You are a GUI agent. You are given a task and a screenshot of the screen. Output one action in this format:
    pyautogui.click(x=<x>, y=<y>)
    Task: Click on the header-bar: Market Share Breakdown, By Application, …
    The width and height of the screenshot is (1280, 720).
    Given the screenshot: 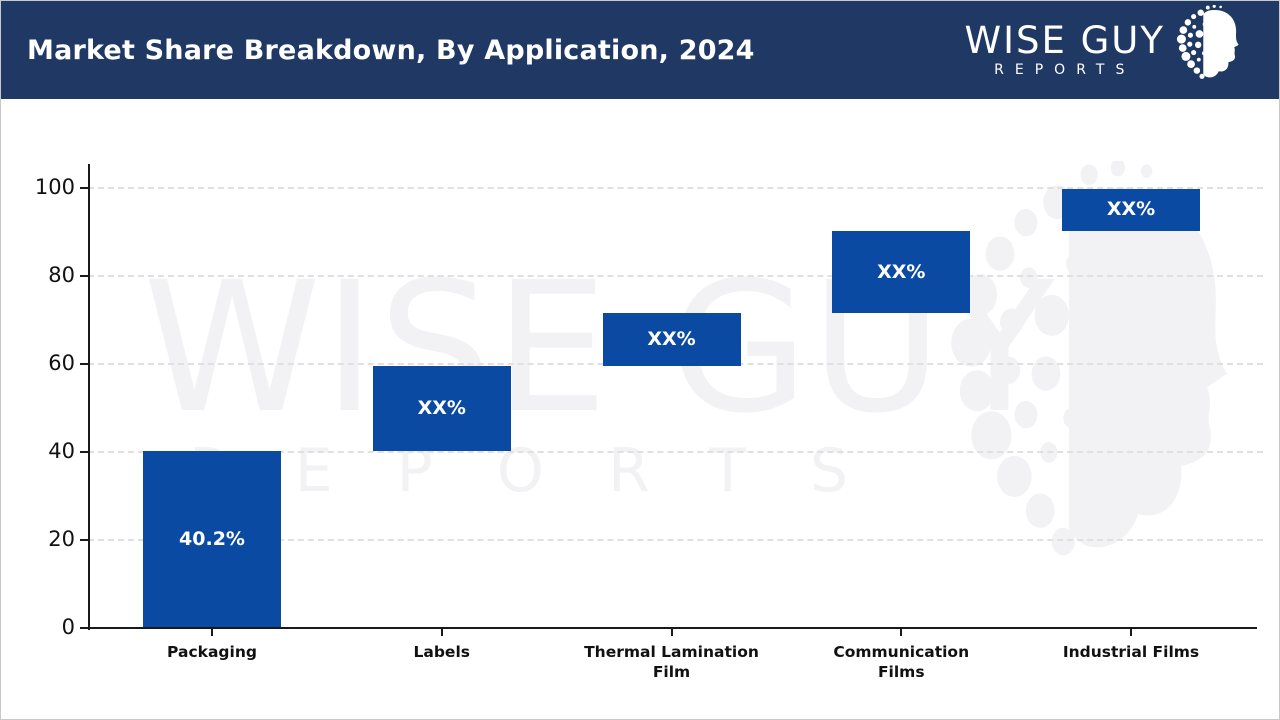 What is the action you would take?
    pyautogui.click(x=640, y=50)
    